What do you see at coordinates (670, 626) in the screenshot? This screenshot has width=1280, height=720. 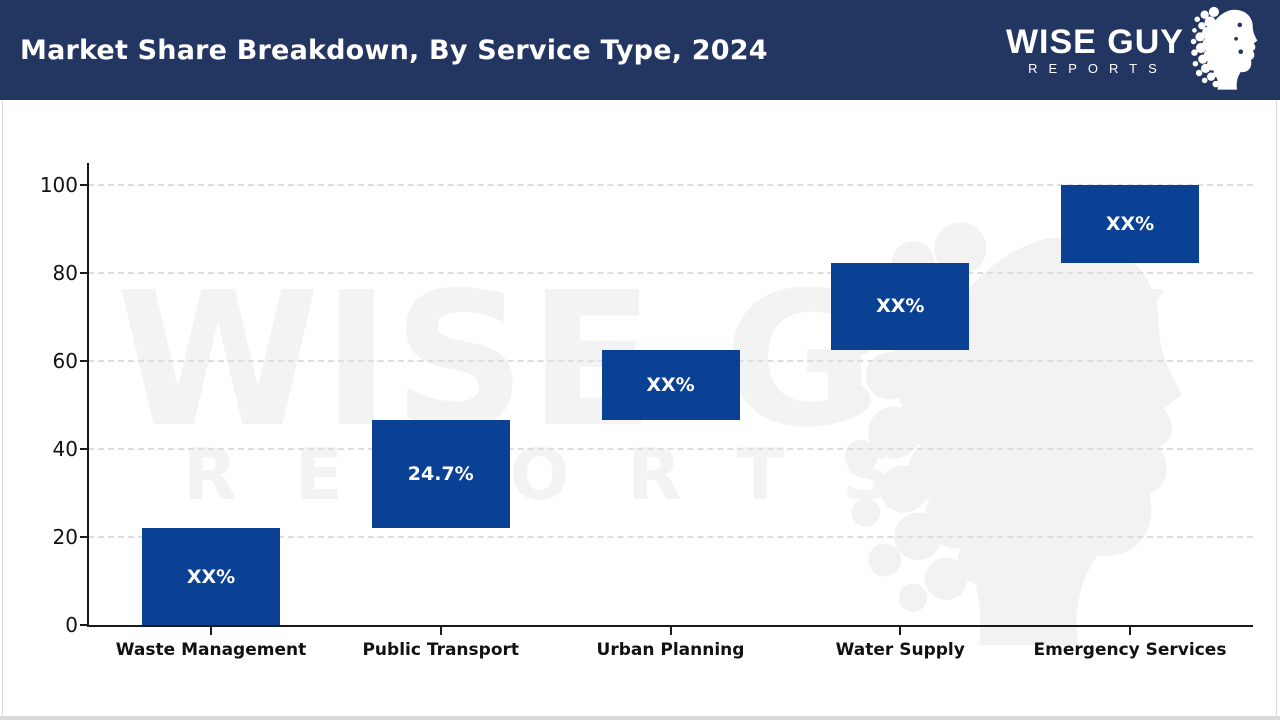 I see `x-axis-spine` at bounding box center [670, 626].